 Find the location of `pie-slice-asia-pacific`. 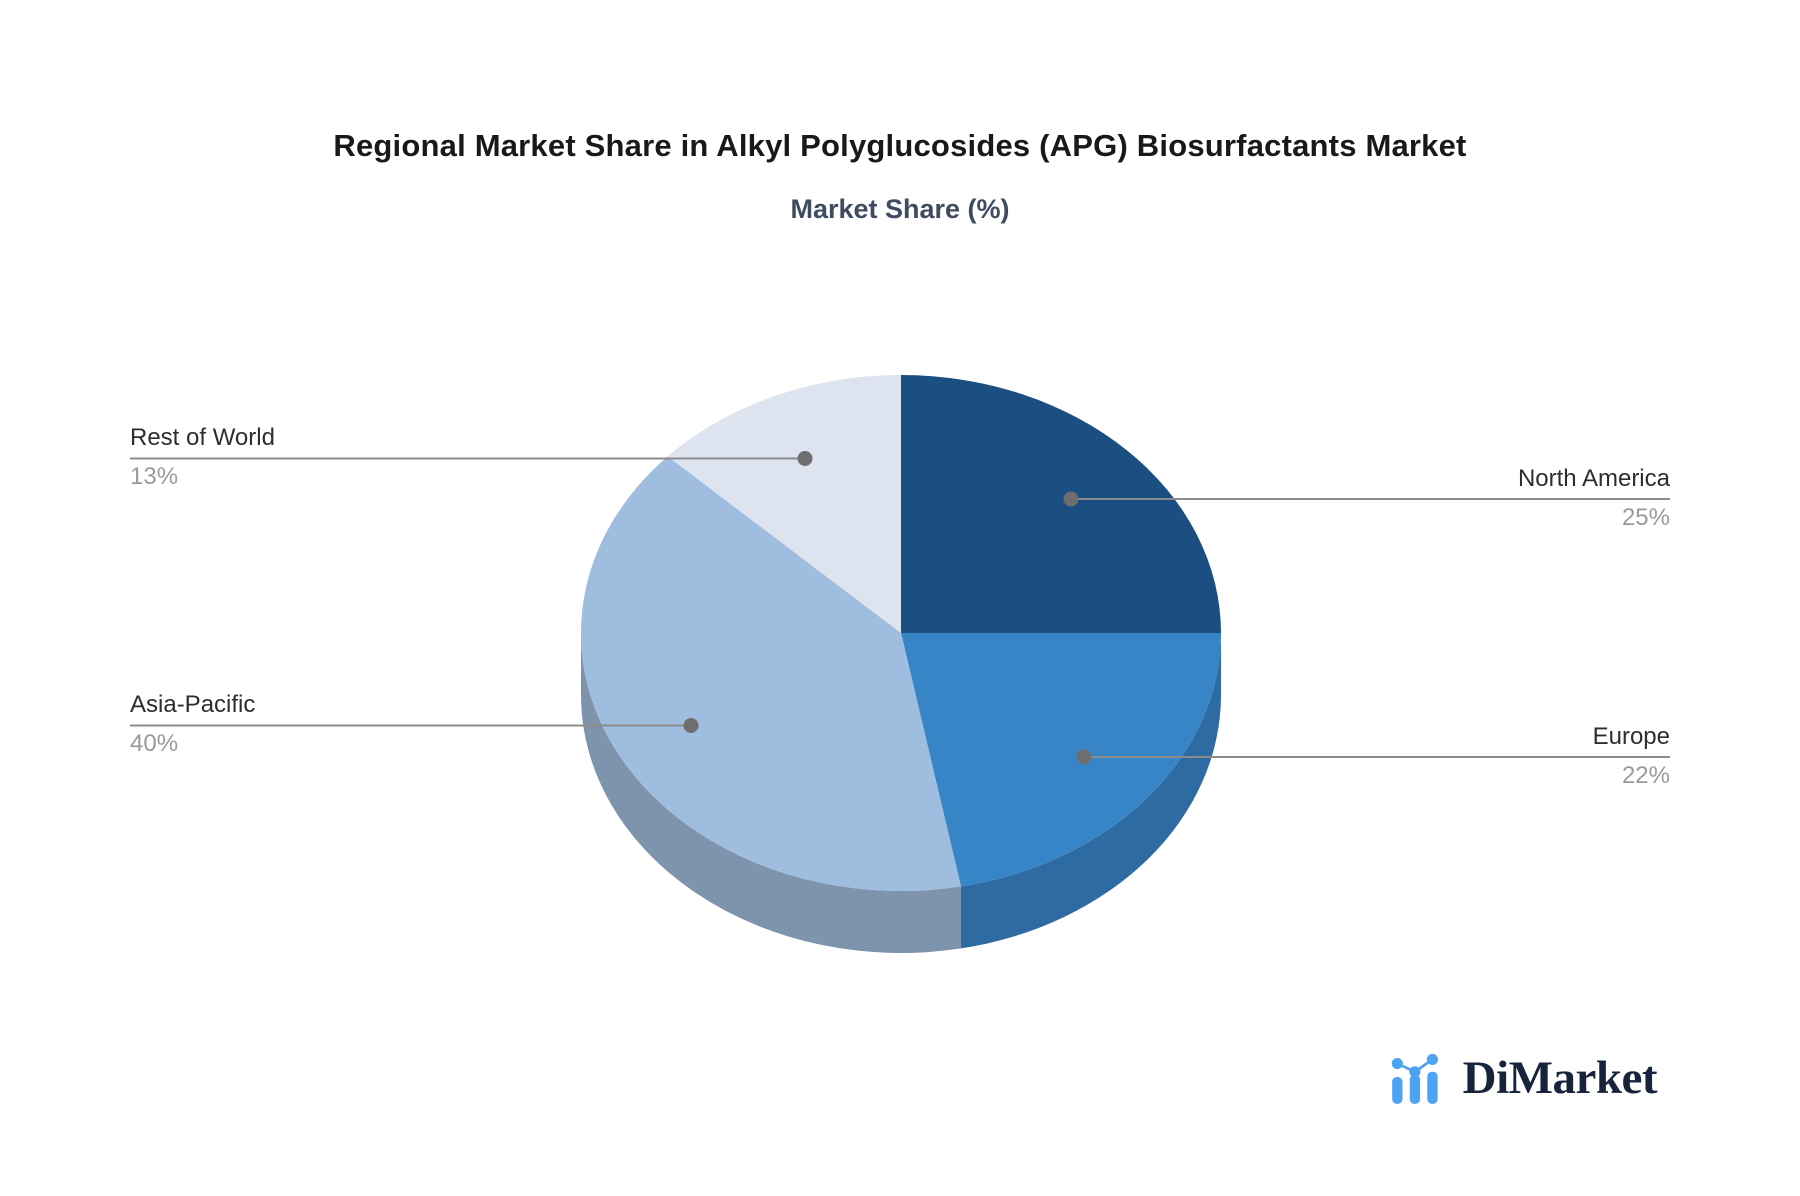

pie-slice-asia-pacific is located at coordinates (771, 673).